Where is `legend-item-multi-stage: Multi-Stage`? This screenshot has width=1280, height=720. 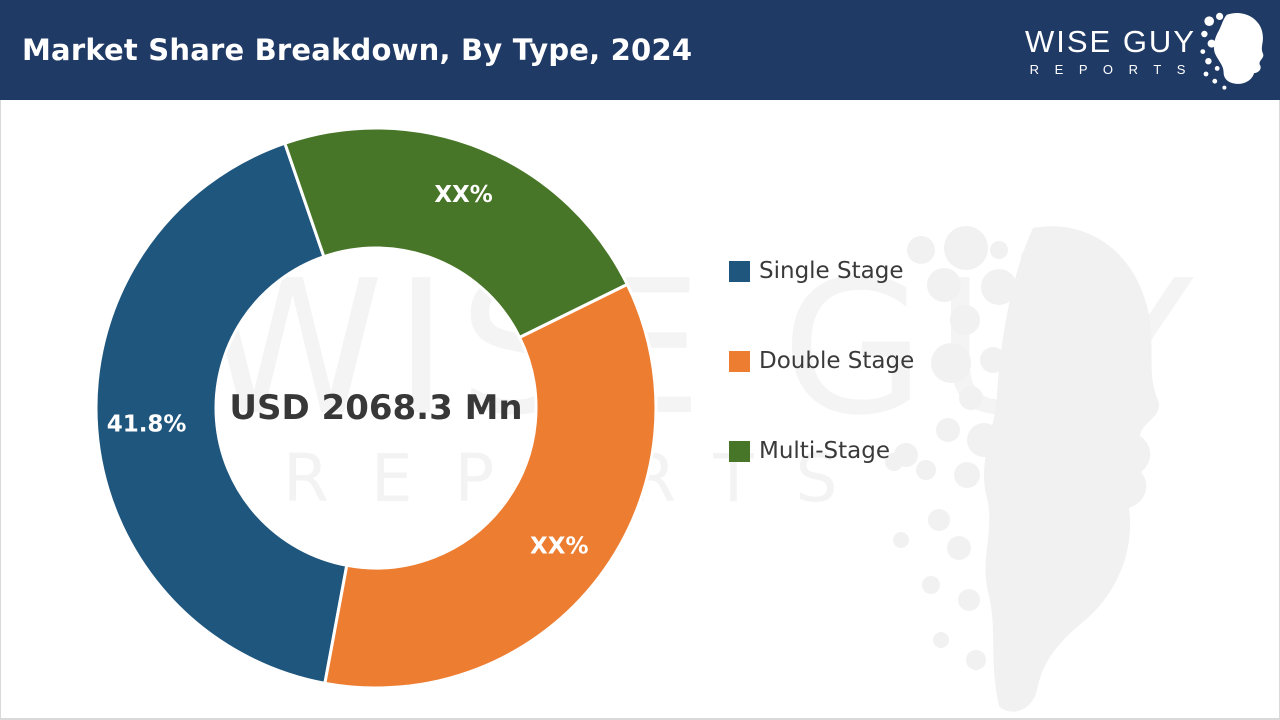 legend-item-multi-stage: Multi-Stage is located at coordinates (821, 451).